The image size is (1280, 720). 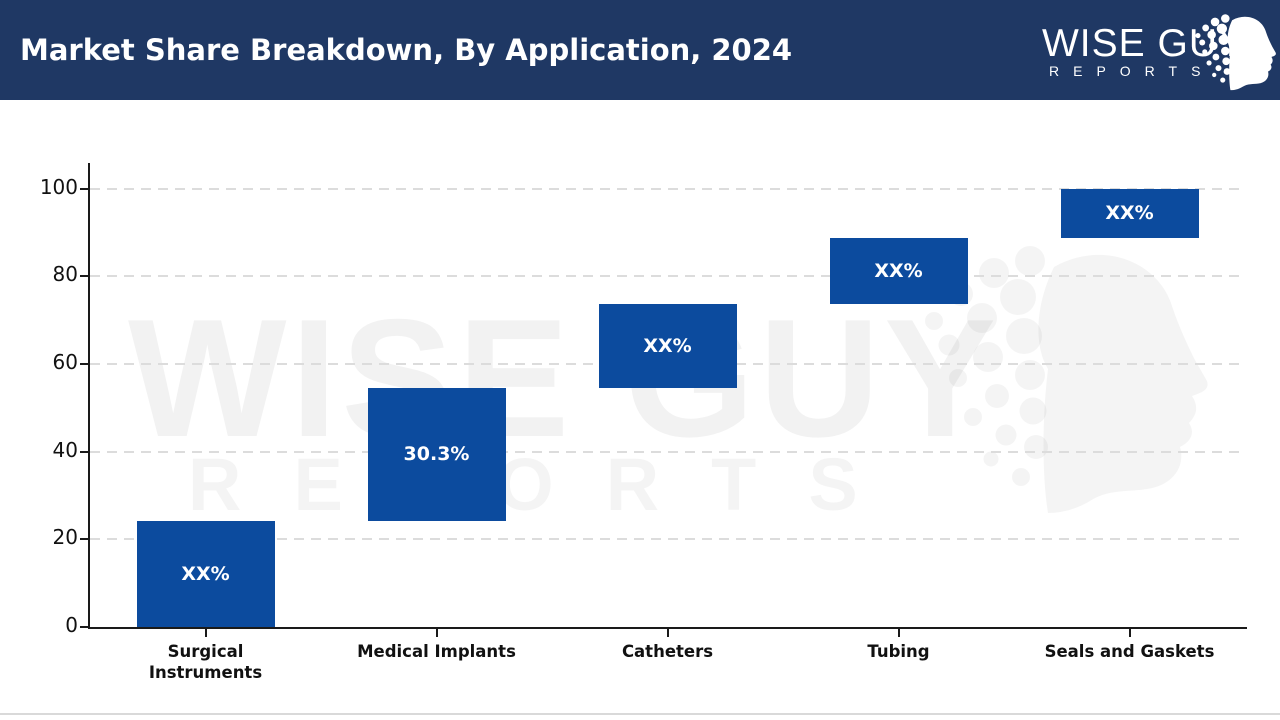 I want to click on x-axis-category-label-line: Tubing, so click(x=898, y=651).